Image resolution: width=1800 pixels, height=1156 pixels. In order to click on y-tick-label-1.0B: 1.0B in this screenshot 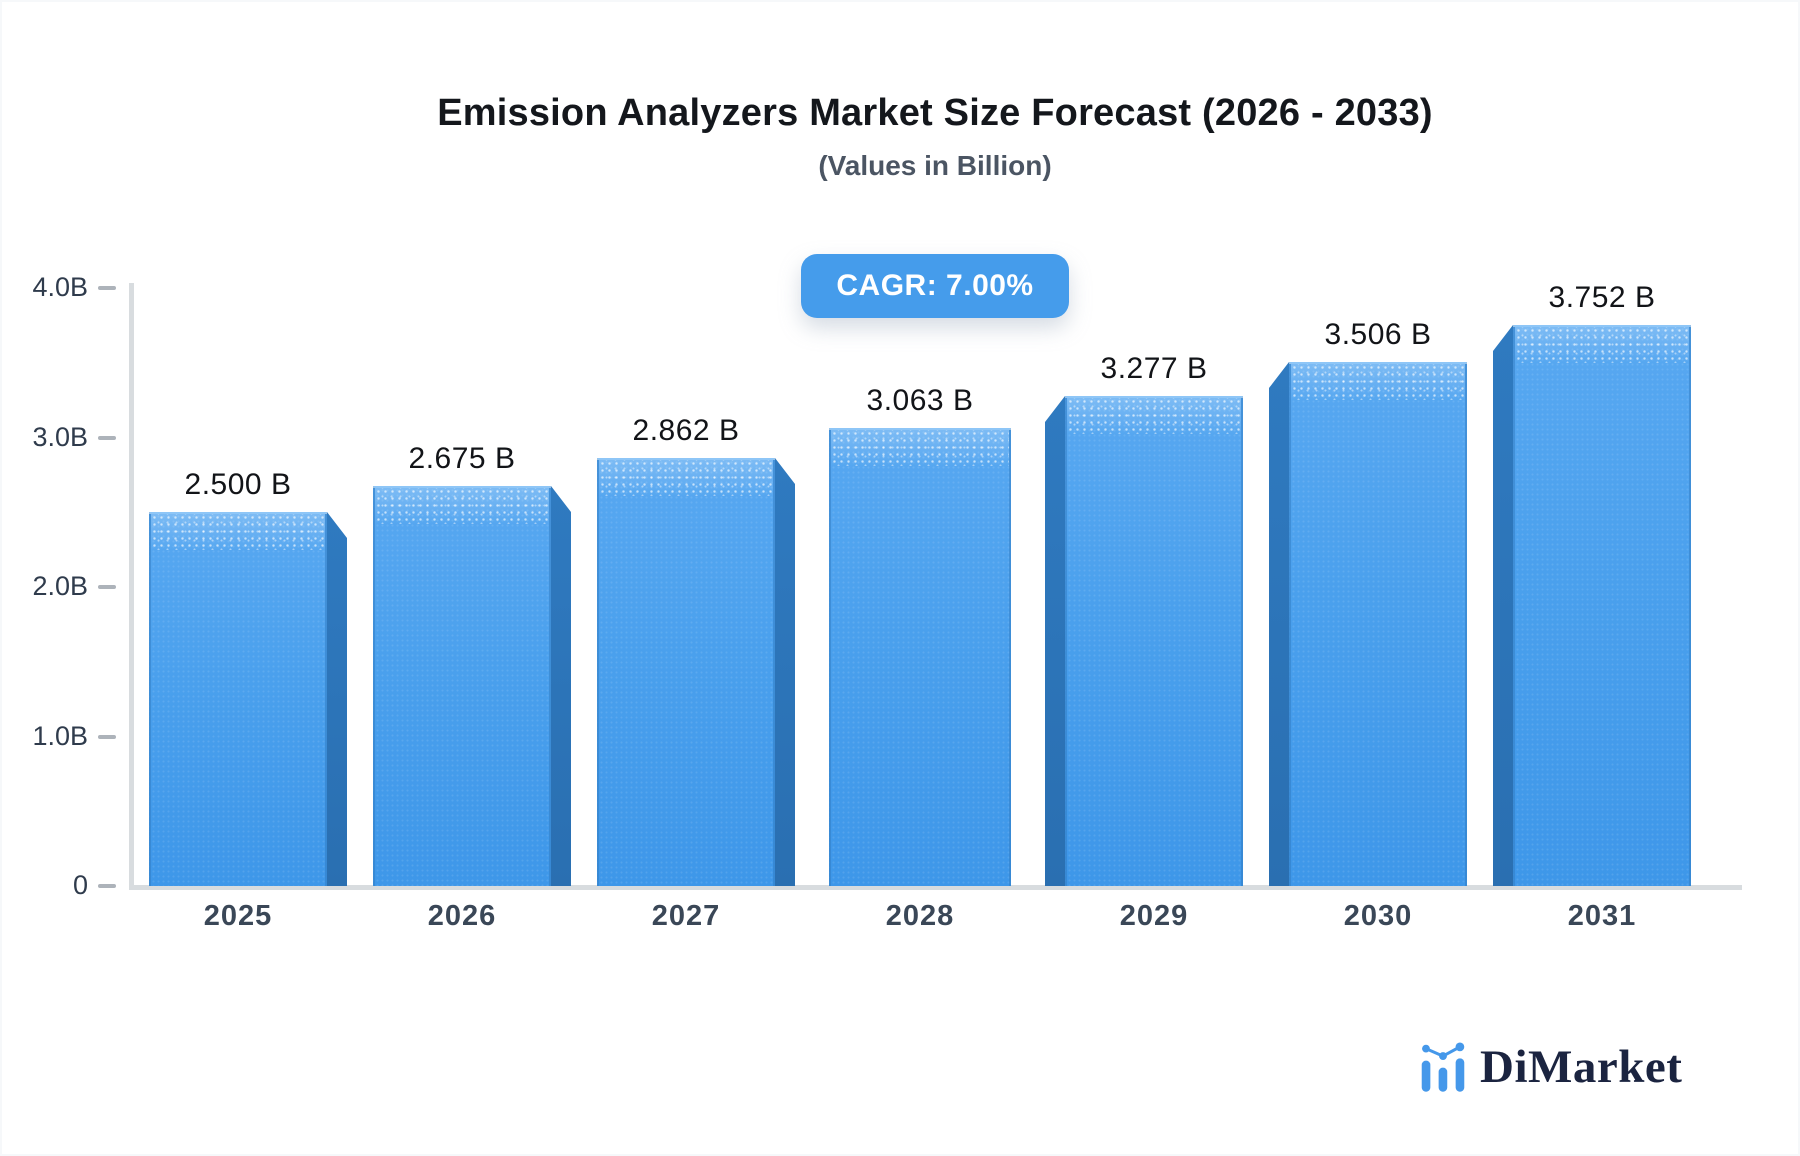, I will do `click(60, 735)`.